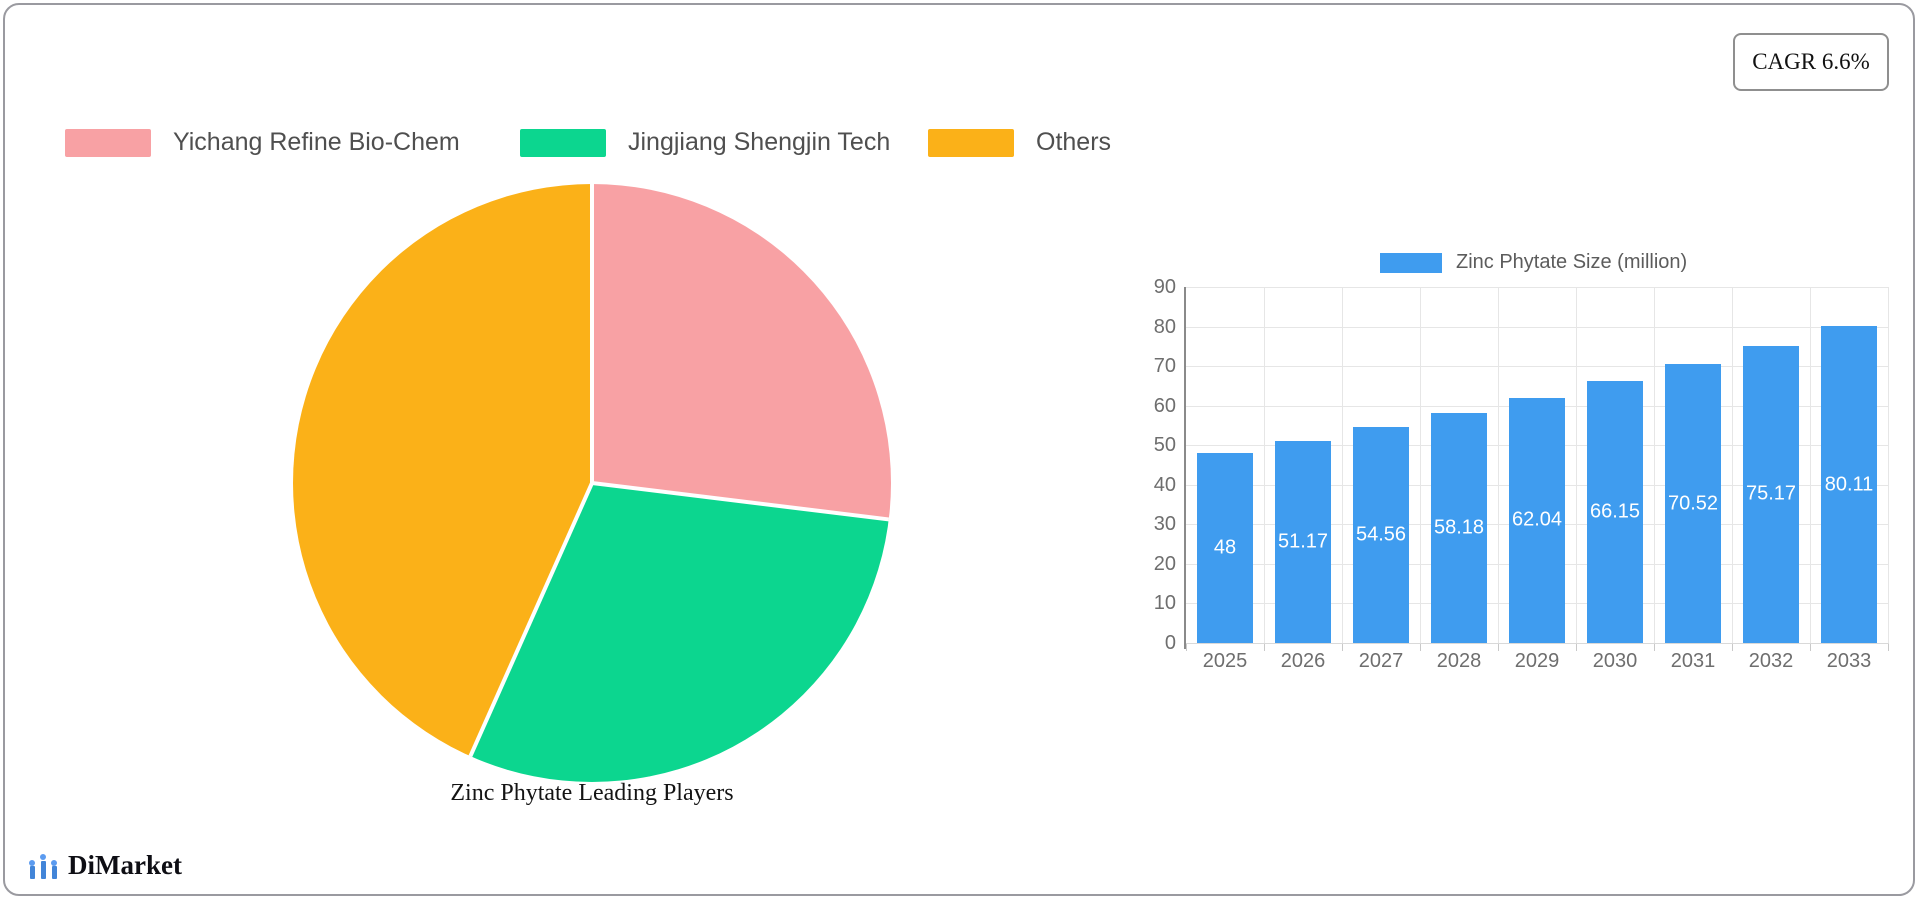 This screenshot has width=1920, height=901. What do you see at coordinates (1693, 661) in the screenshot?
I see `x-axis-category-label: 2031` at bounding box center [1693, 661].